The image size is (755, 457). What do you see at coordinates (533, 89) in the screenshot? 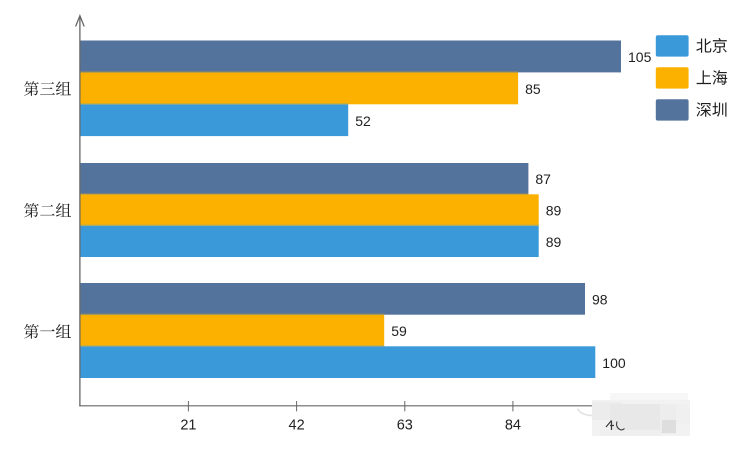
I see `svg-text: 85` at bounding box center [533, 89].